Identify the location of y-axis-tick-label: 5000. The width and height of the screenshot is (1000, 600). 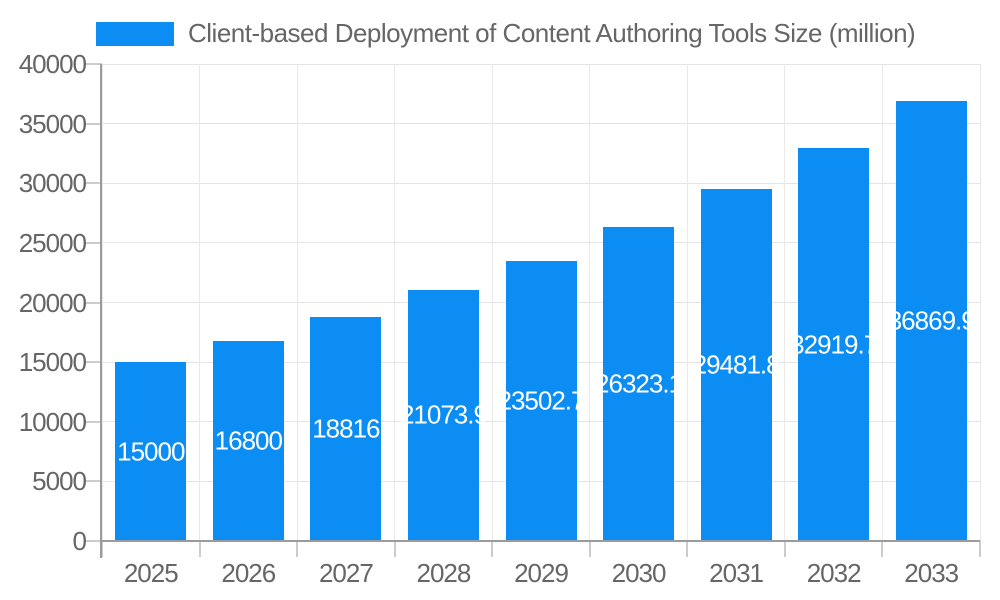
(59, 481).